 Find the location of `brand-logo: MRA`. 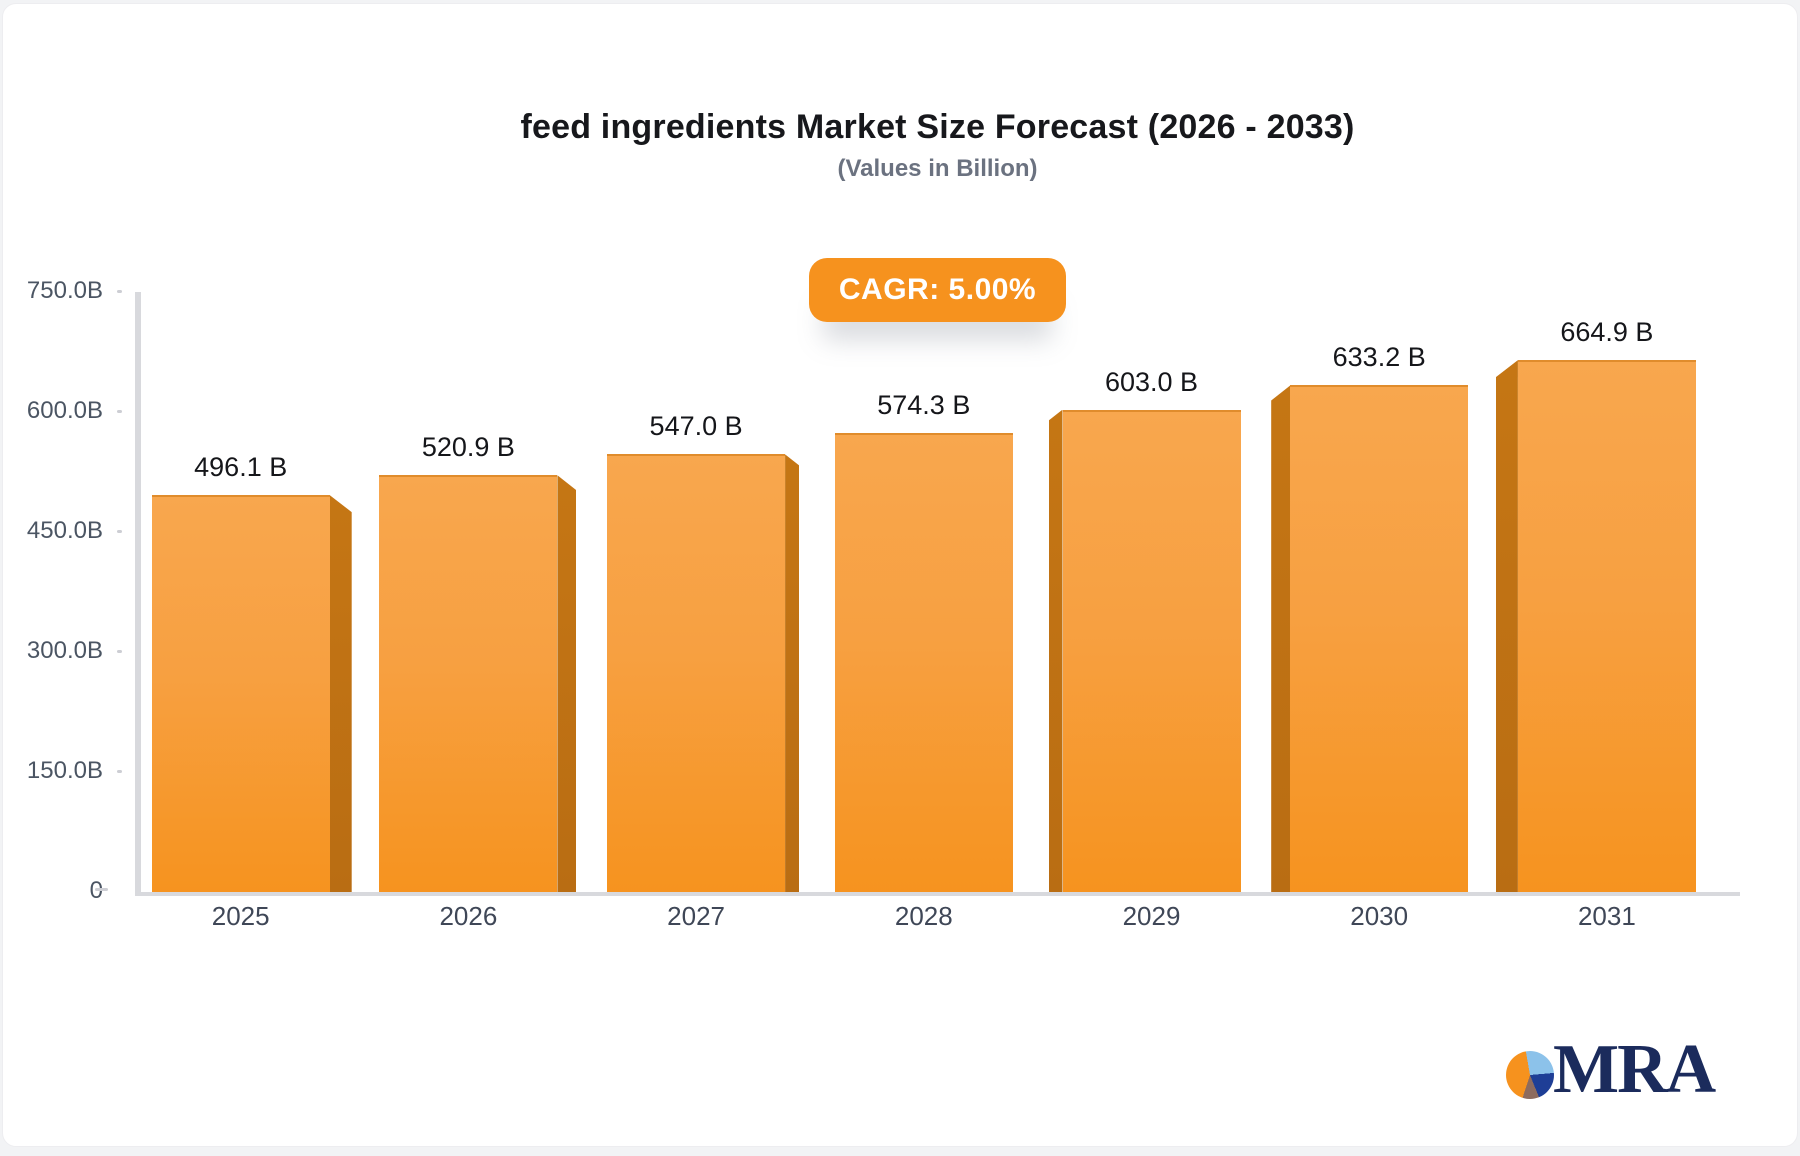

brand-logo: MRA is located at coordinates (1611, 1069).